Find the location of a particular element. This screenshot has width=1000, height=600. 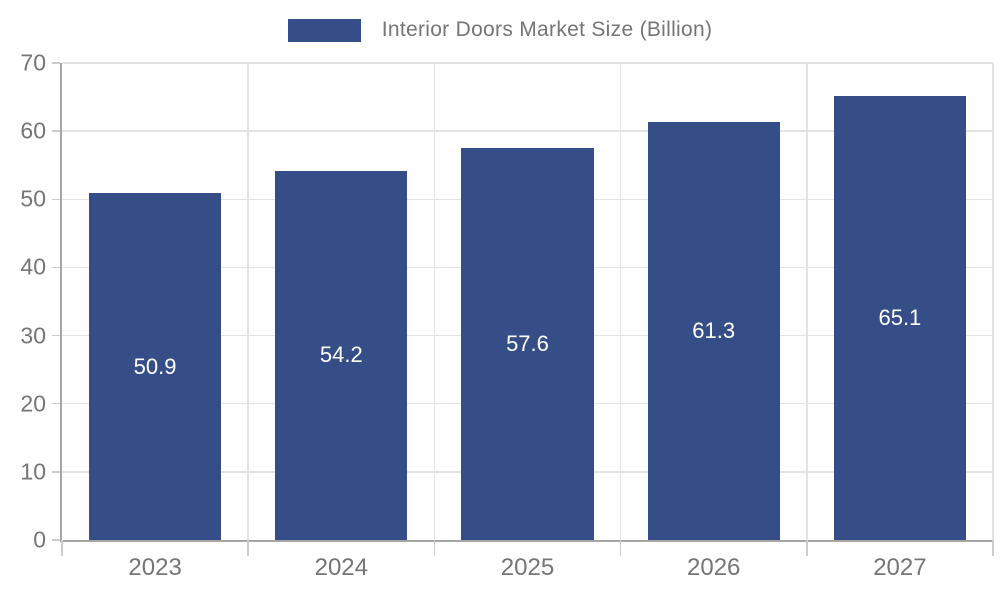

bar-value-label: 61.3 is located at coordinates (714, 331).